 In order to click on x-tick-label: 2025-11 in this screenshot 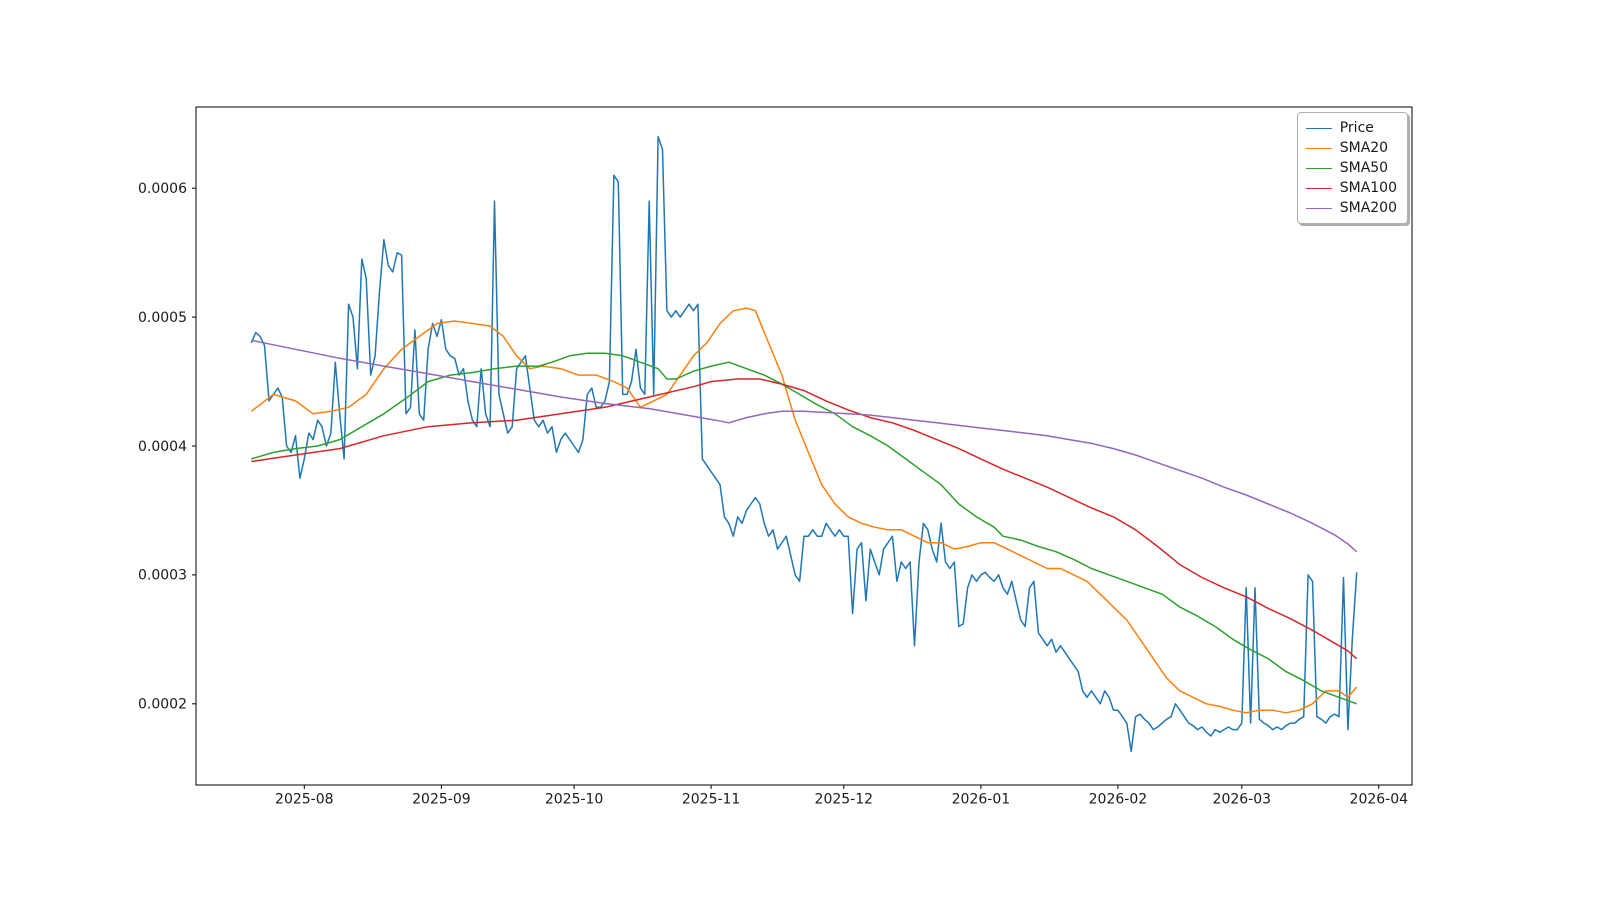, I will do `click(711, 800)`.